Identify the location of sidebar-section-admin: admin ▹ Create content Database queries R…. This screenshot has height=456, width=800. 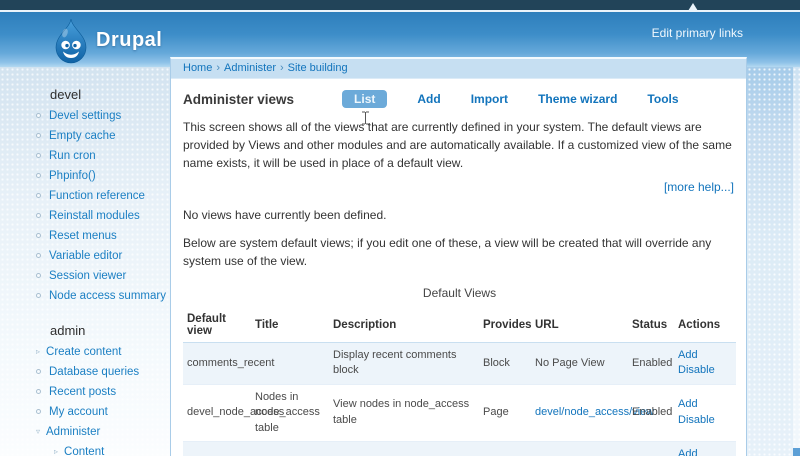
(103, 389).